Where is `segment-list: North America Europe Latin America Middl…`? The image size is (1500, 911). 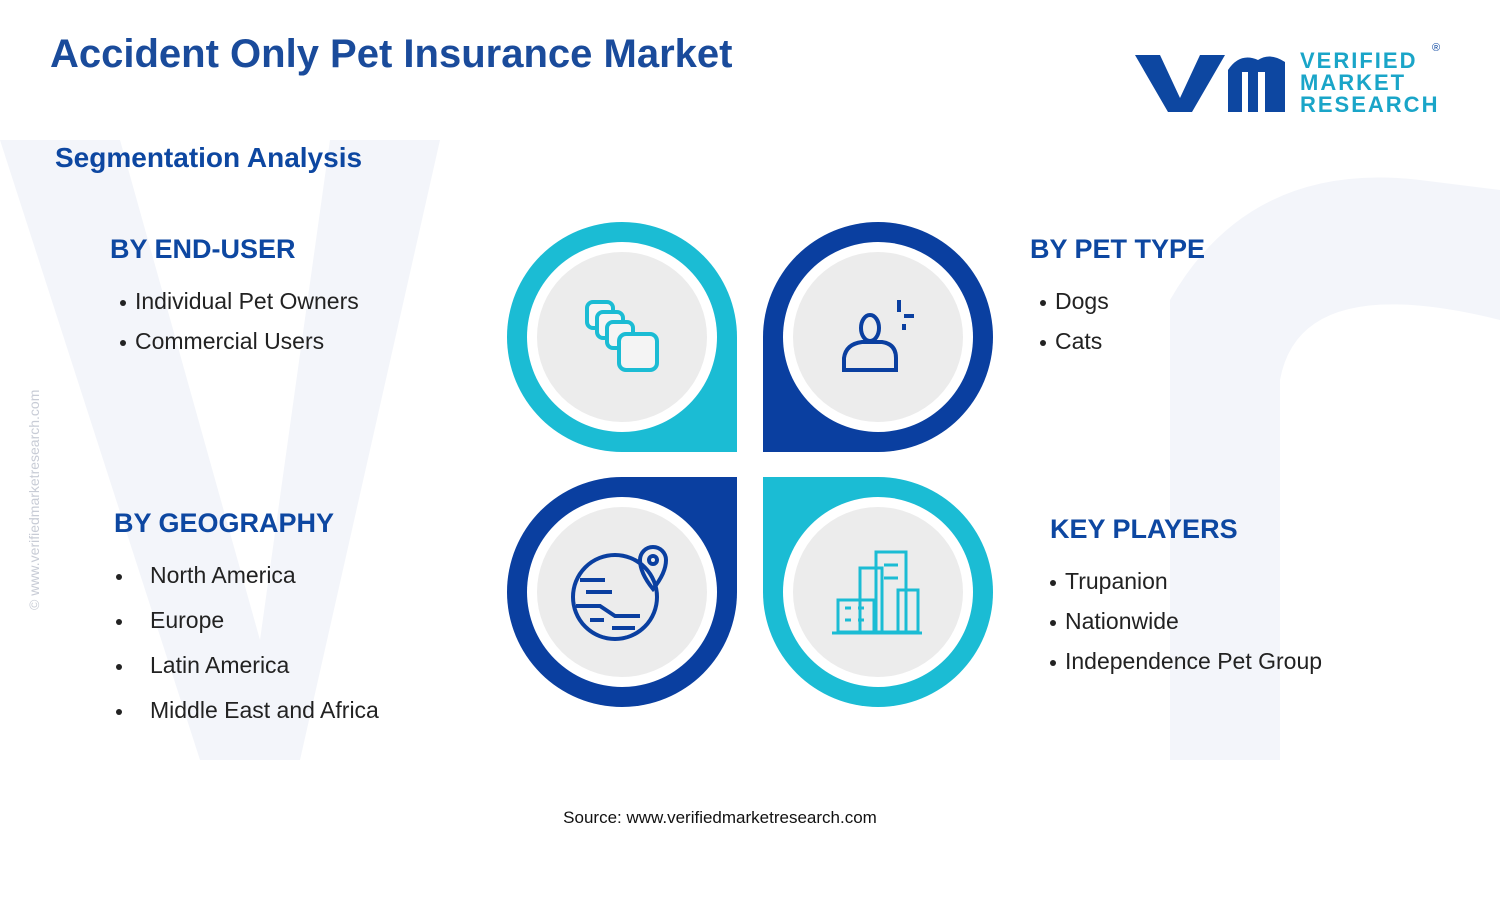 segment-list: North America Europe Latin America Middl… is located at coordinates (247, 643).